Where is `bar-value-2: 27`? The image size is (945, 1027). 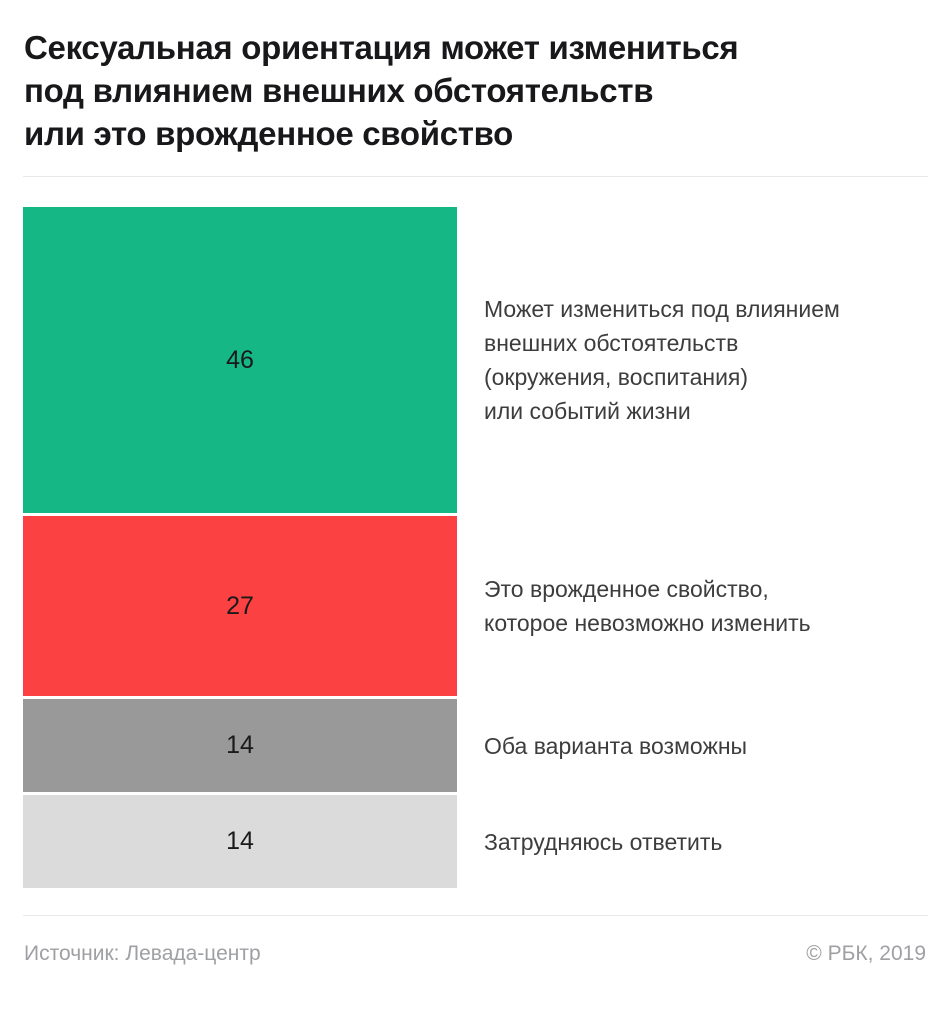 bar-value-2: 27 is located at coordinates (240, 605).